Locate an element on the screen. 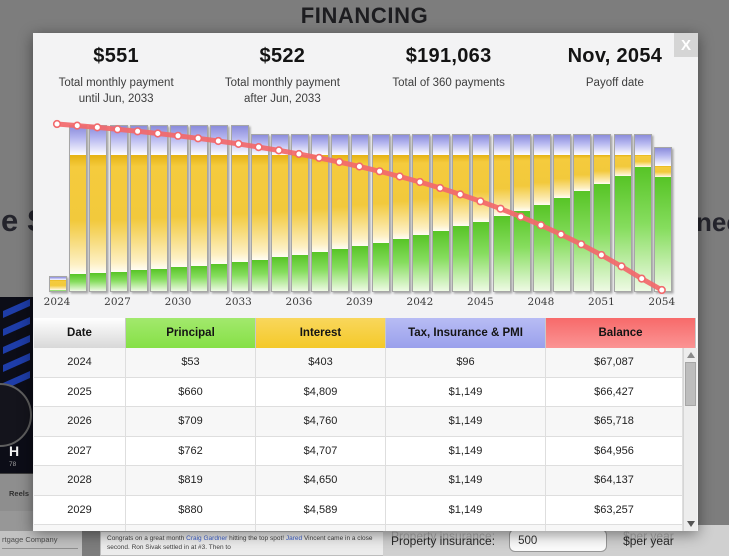  stat-caption: Total of 360 payments is located at coordinates (449, 83).